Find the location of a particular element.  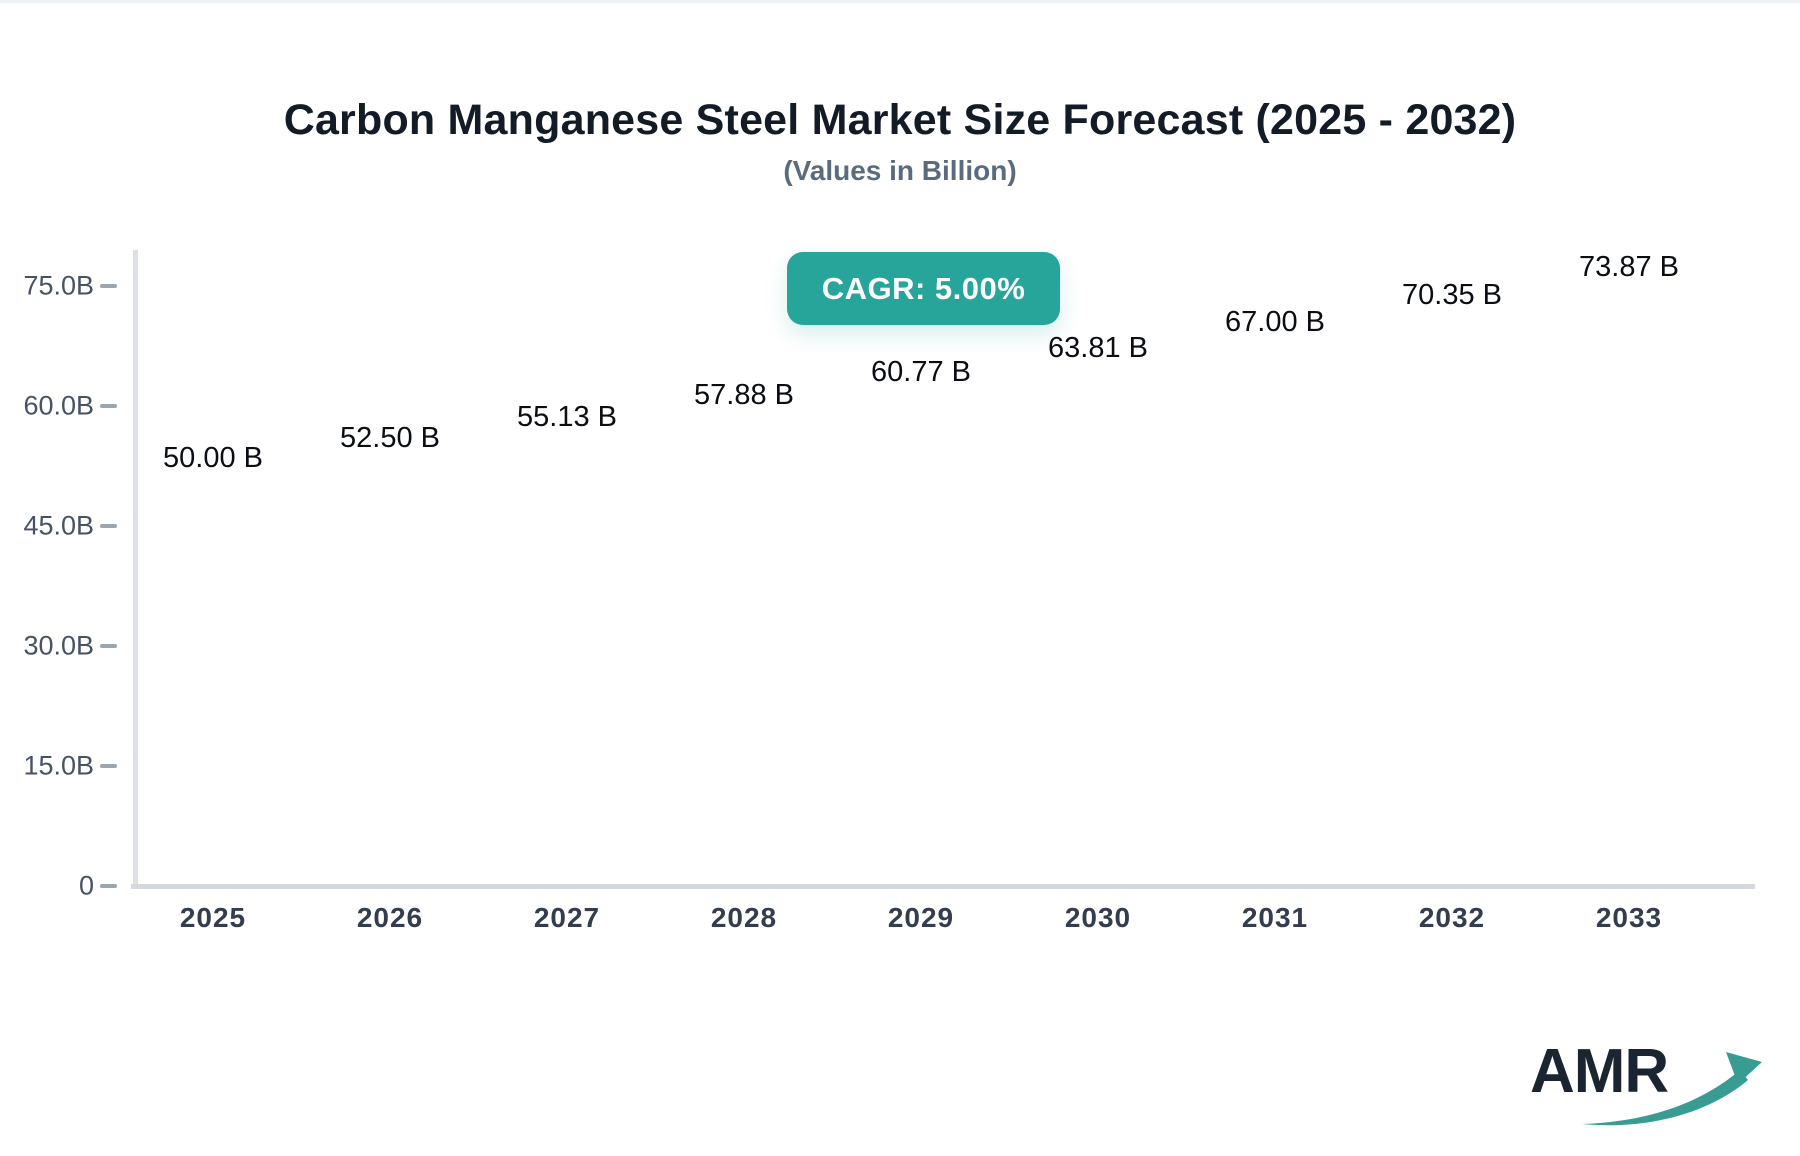

cagr-badge-label: CAGR: 5.00% is located at coordinates (923, 288).